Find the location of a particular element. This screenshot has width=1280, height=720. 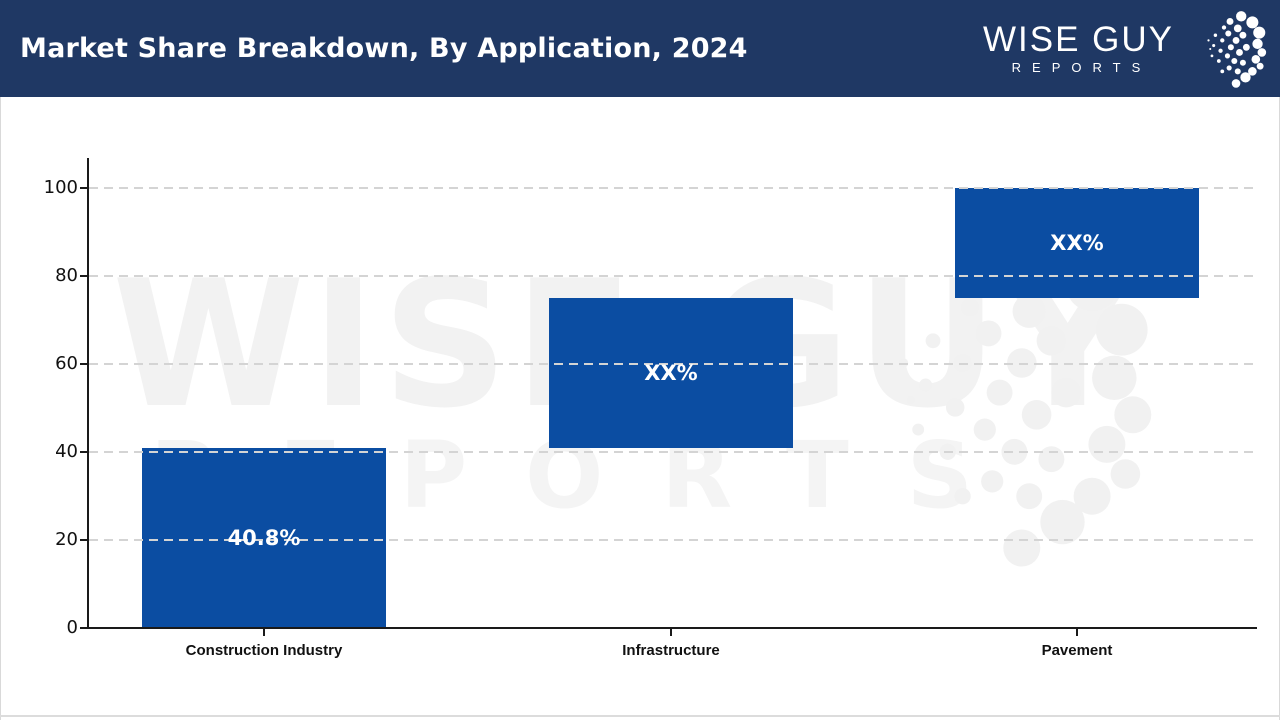

bar-infrastructure is located at coordinates (671, 373).